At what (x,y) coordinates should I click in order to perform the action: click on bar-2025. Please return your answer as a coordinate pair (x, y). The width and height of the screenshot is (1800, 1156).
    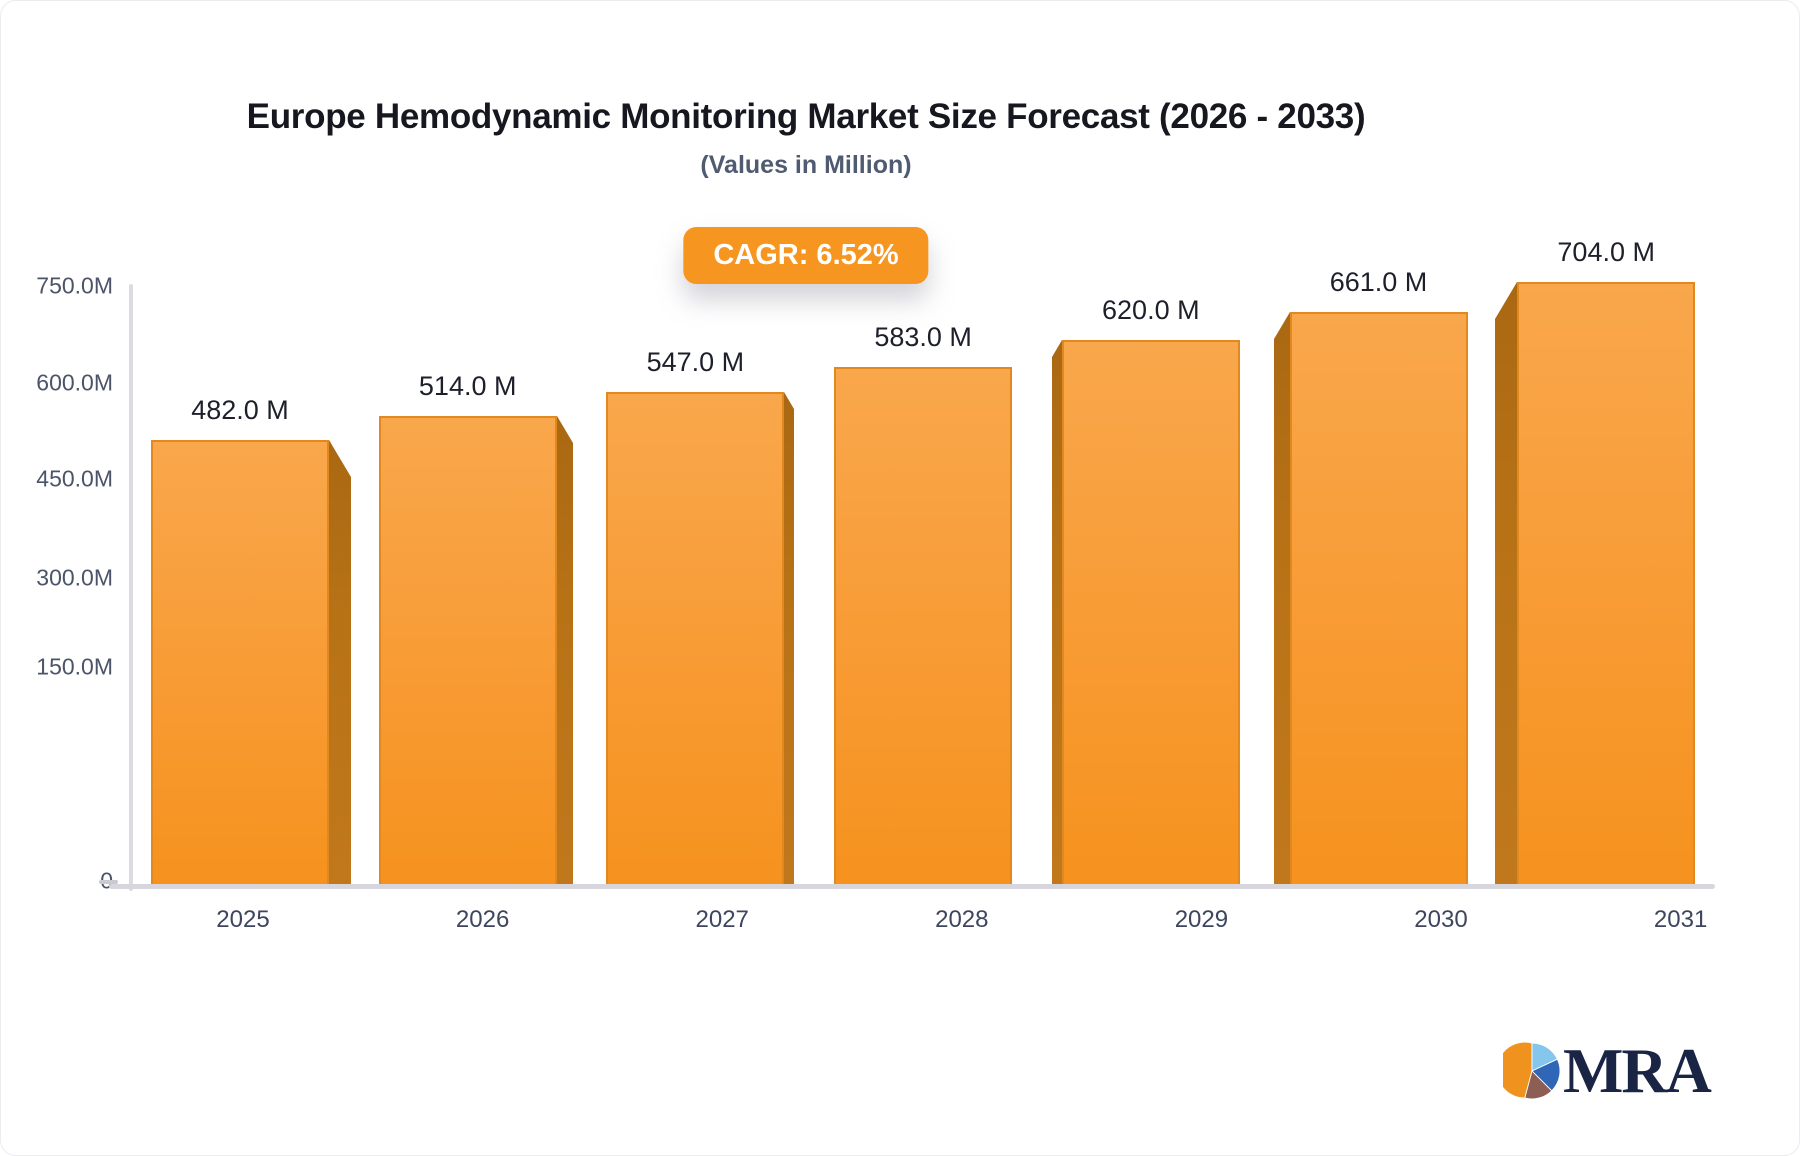
    Looking at the image, I should click on (240, 663).